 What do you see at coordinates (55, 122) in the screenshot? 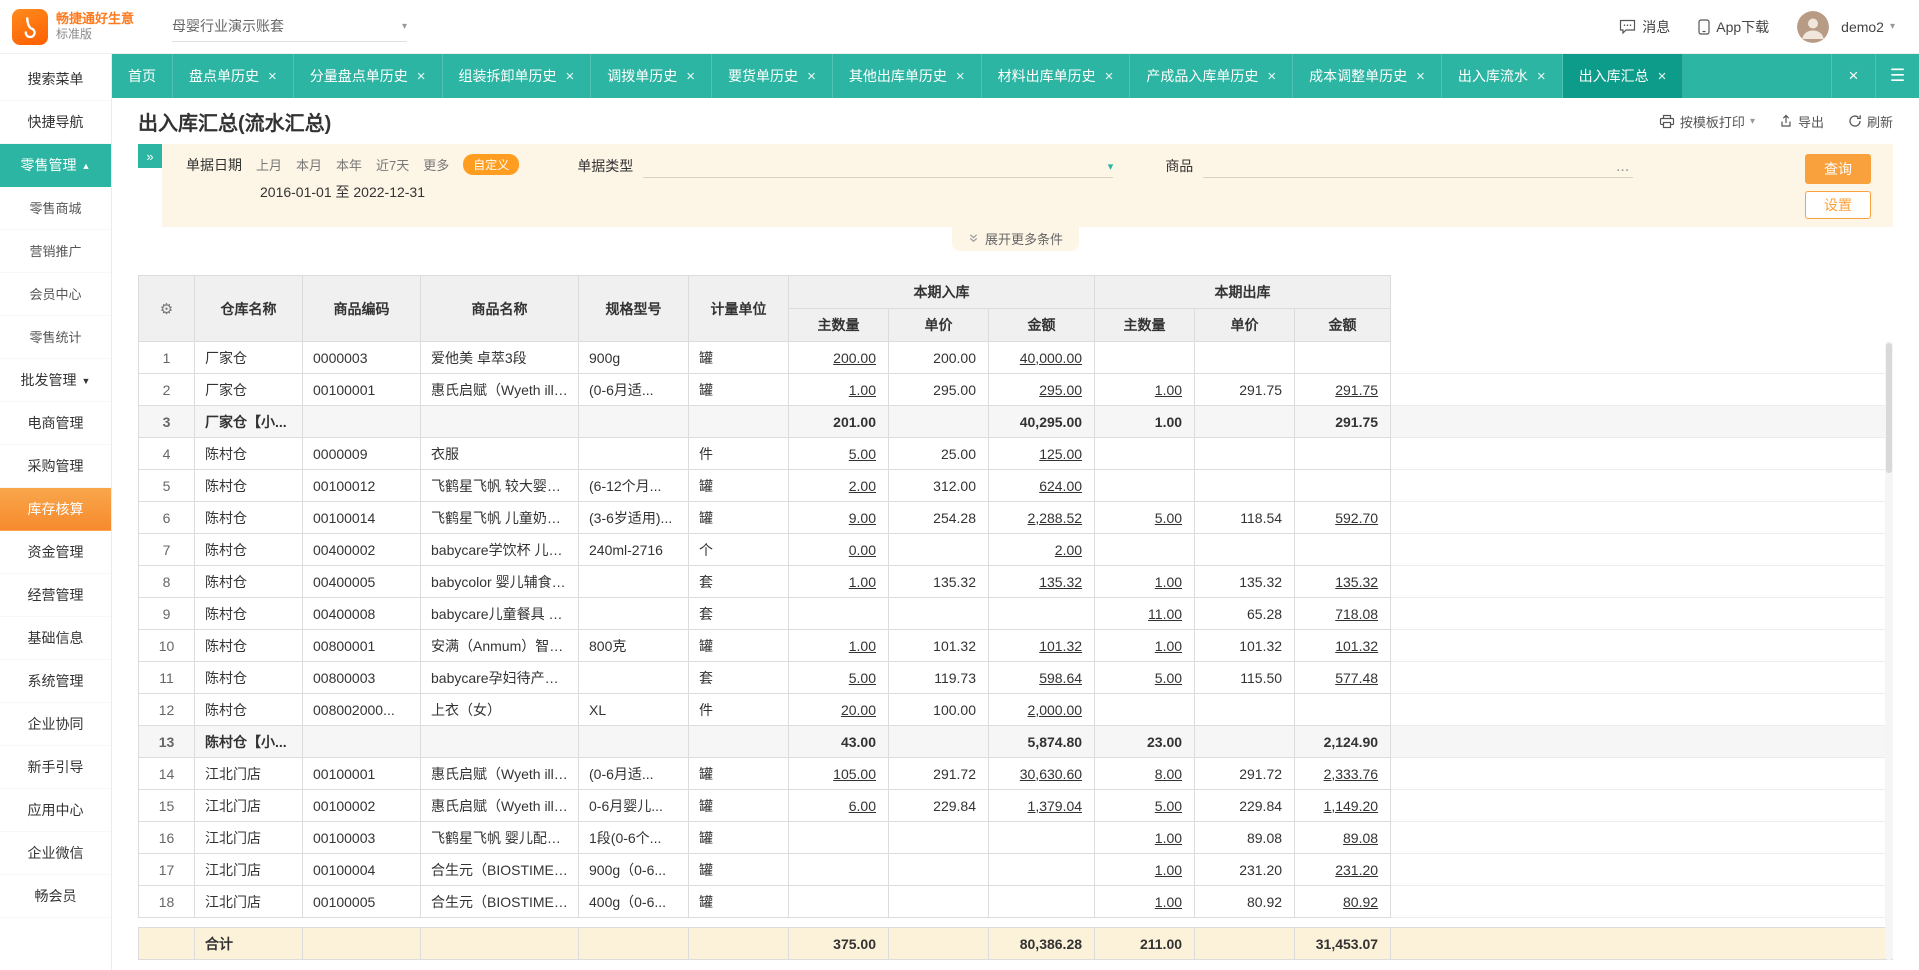
I see `sidebar-item: 快捷导航` at bounding box center [55, 122].